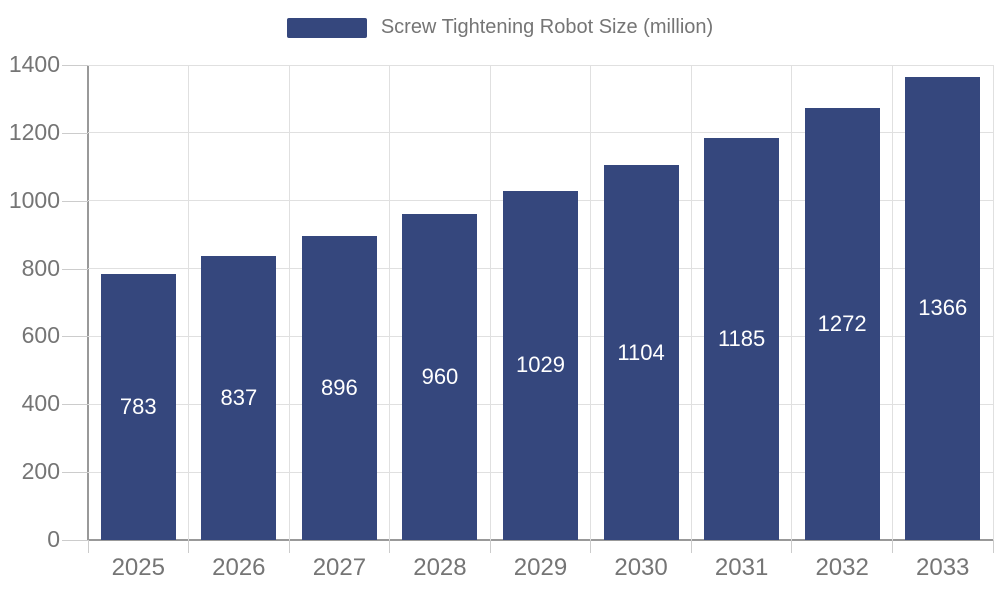 The width and height of the screenshot is (1000, 600). I want to click on bar: 1272, so click(842, 324).